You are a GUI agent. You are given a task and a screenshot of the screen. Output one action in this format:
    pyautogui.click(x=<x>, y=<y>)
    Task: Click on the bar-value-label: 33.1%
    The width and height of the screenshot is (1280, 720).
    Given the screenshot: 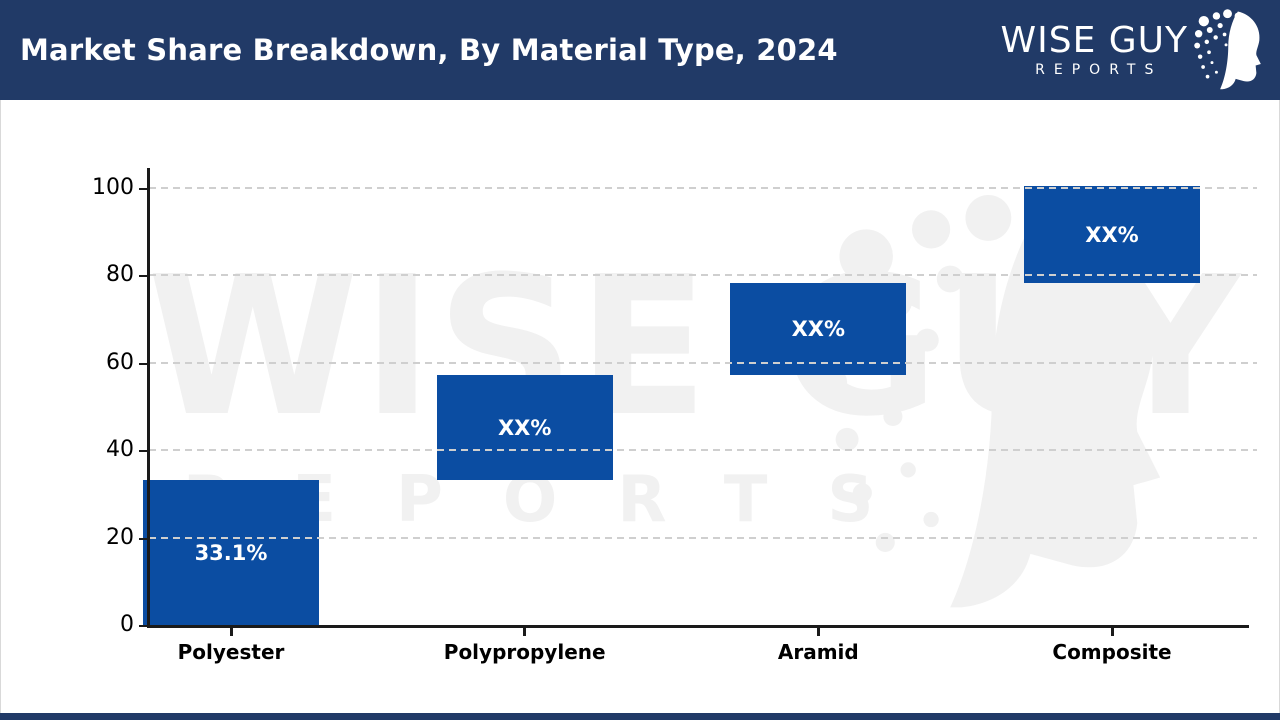 What is the action you would take?
    pyautogui.click(x=231, y=552)
    